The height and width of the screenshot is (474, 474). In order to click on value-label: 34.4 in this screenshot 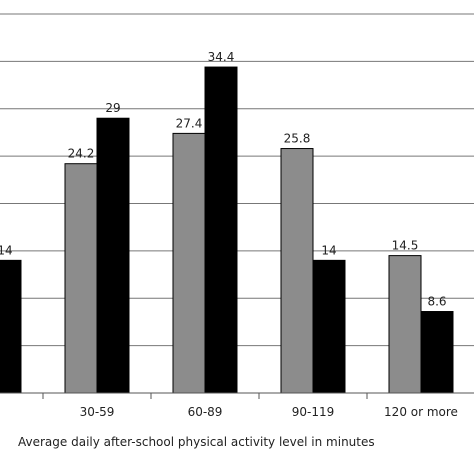, I will do `click(221, 57)`.